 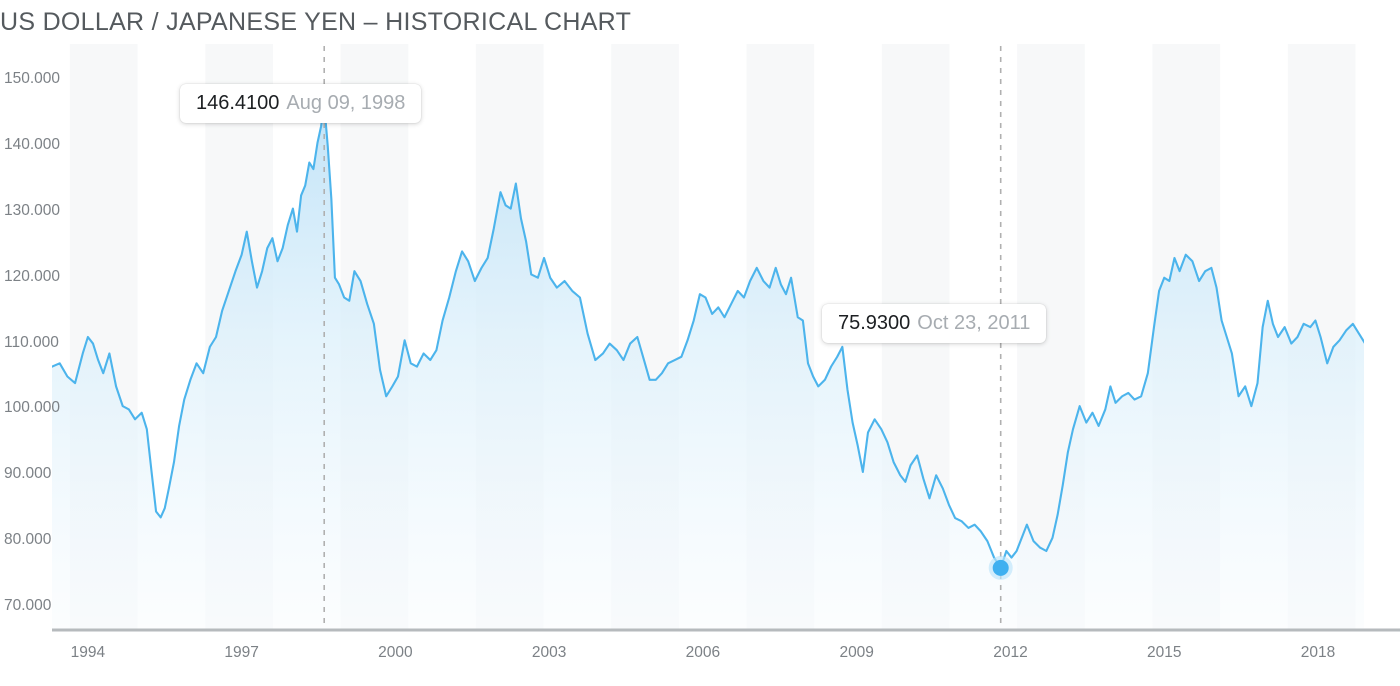 What do you see at coordinates (974, 323) in the screenshot?
I see `tooltip-trough-date: Oct 23, 2011` at bounding box center [974, 323].